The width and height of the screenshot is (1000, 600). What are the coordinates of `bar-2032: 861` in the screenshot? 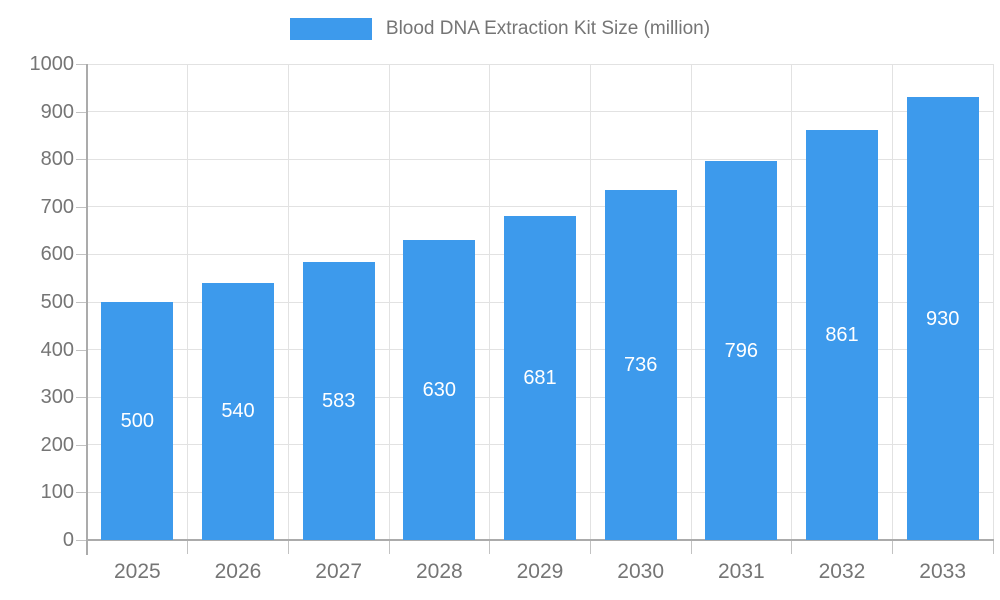 It's located at (842, 335).